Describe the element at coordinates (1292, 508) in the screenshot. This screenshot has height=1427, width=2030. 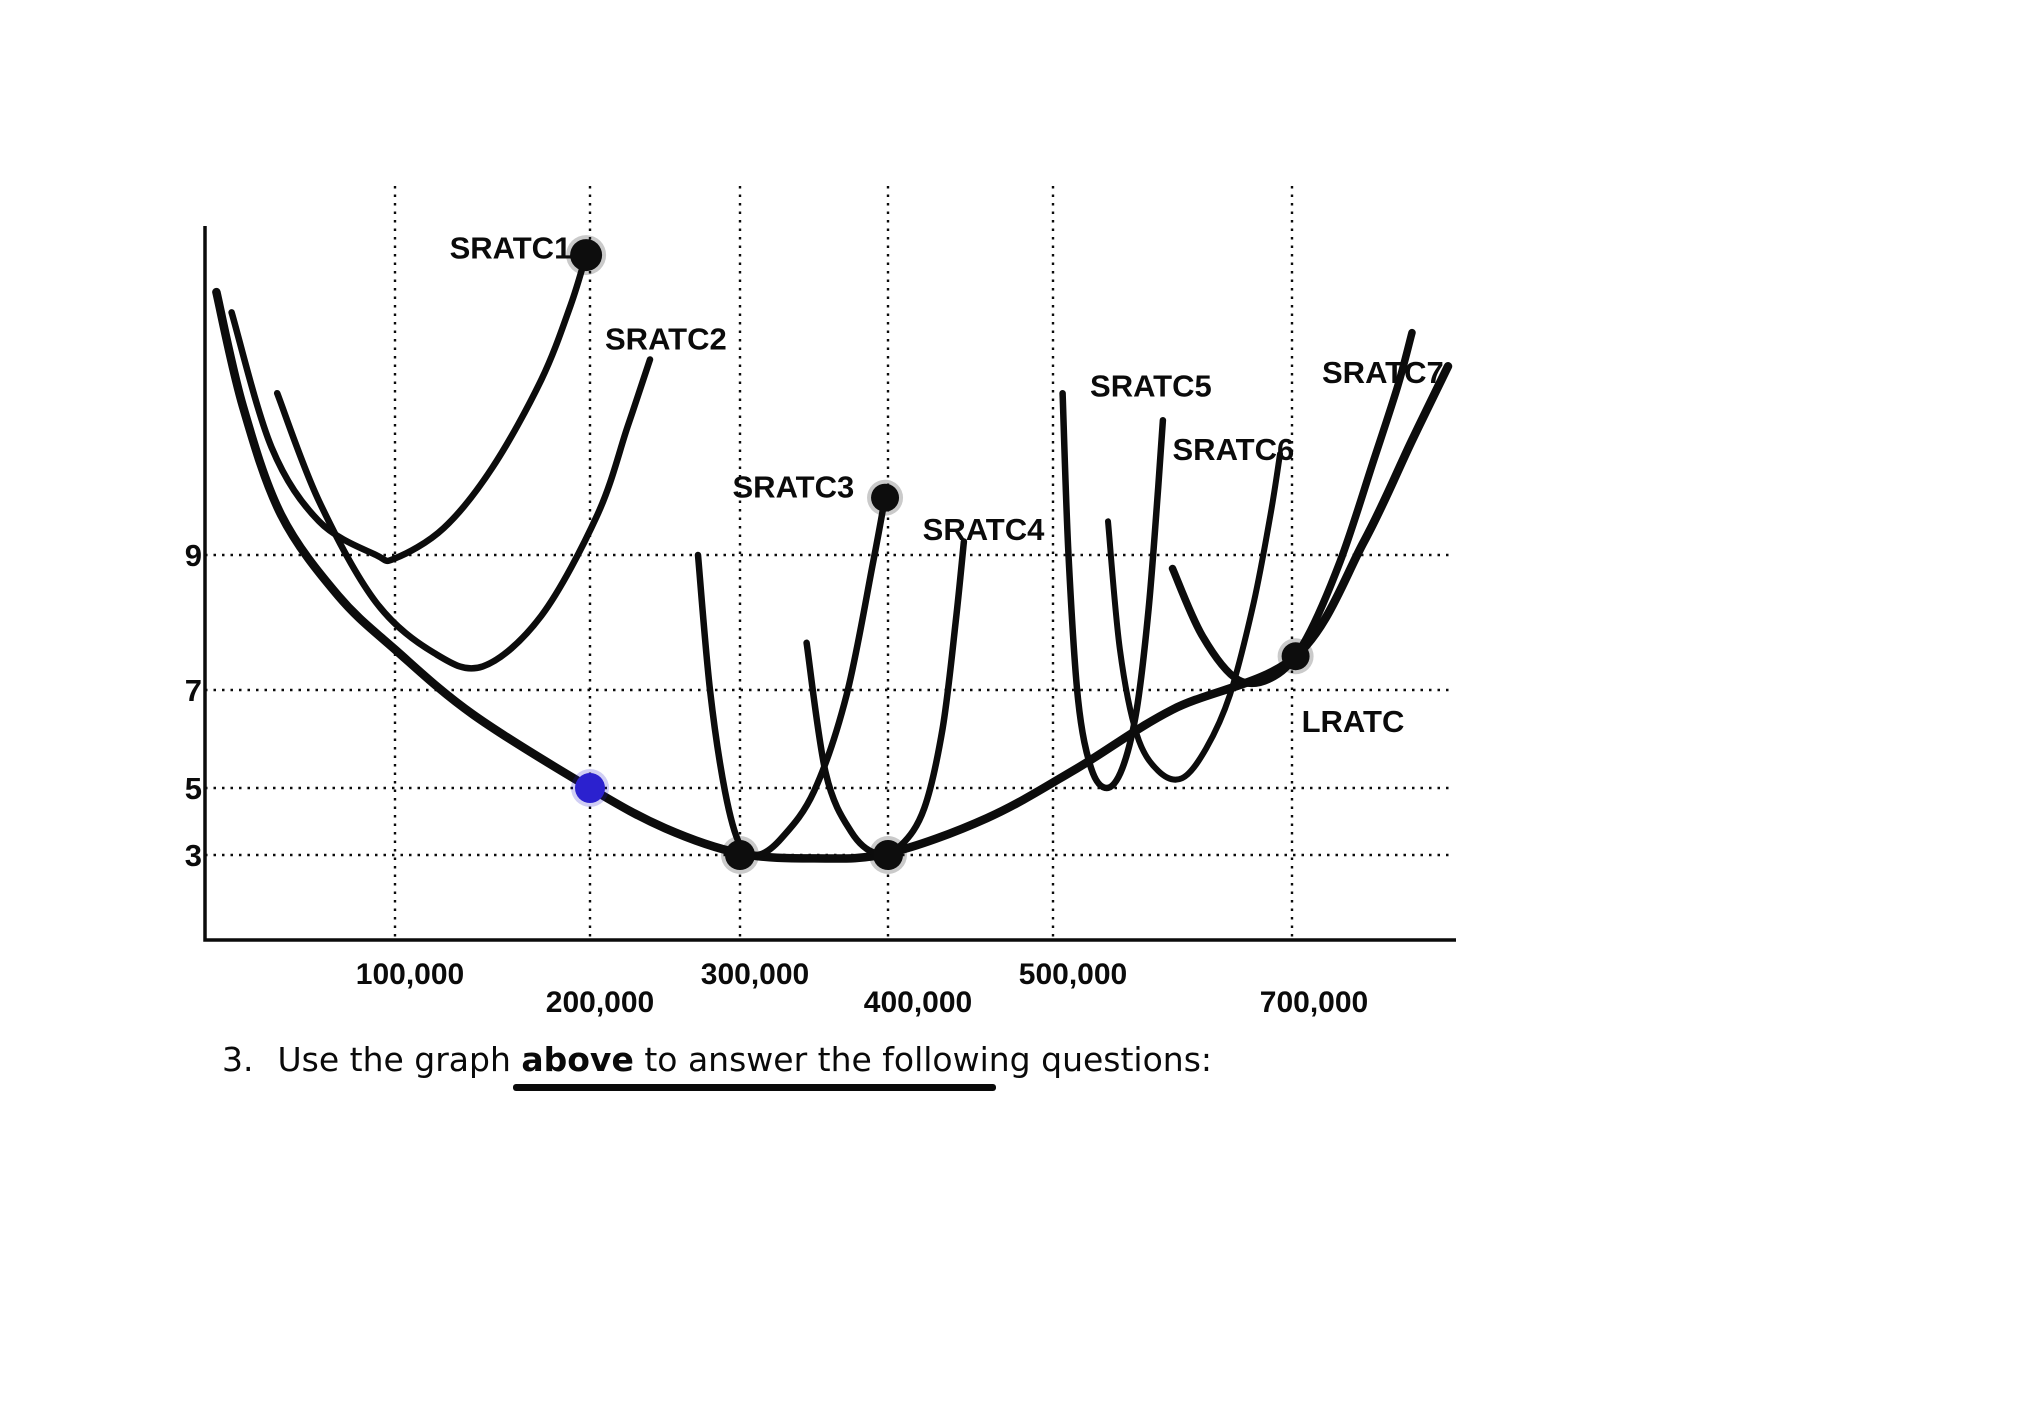
I see `curve-sratc7` at that location.